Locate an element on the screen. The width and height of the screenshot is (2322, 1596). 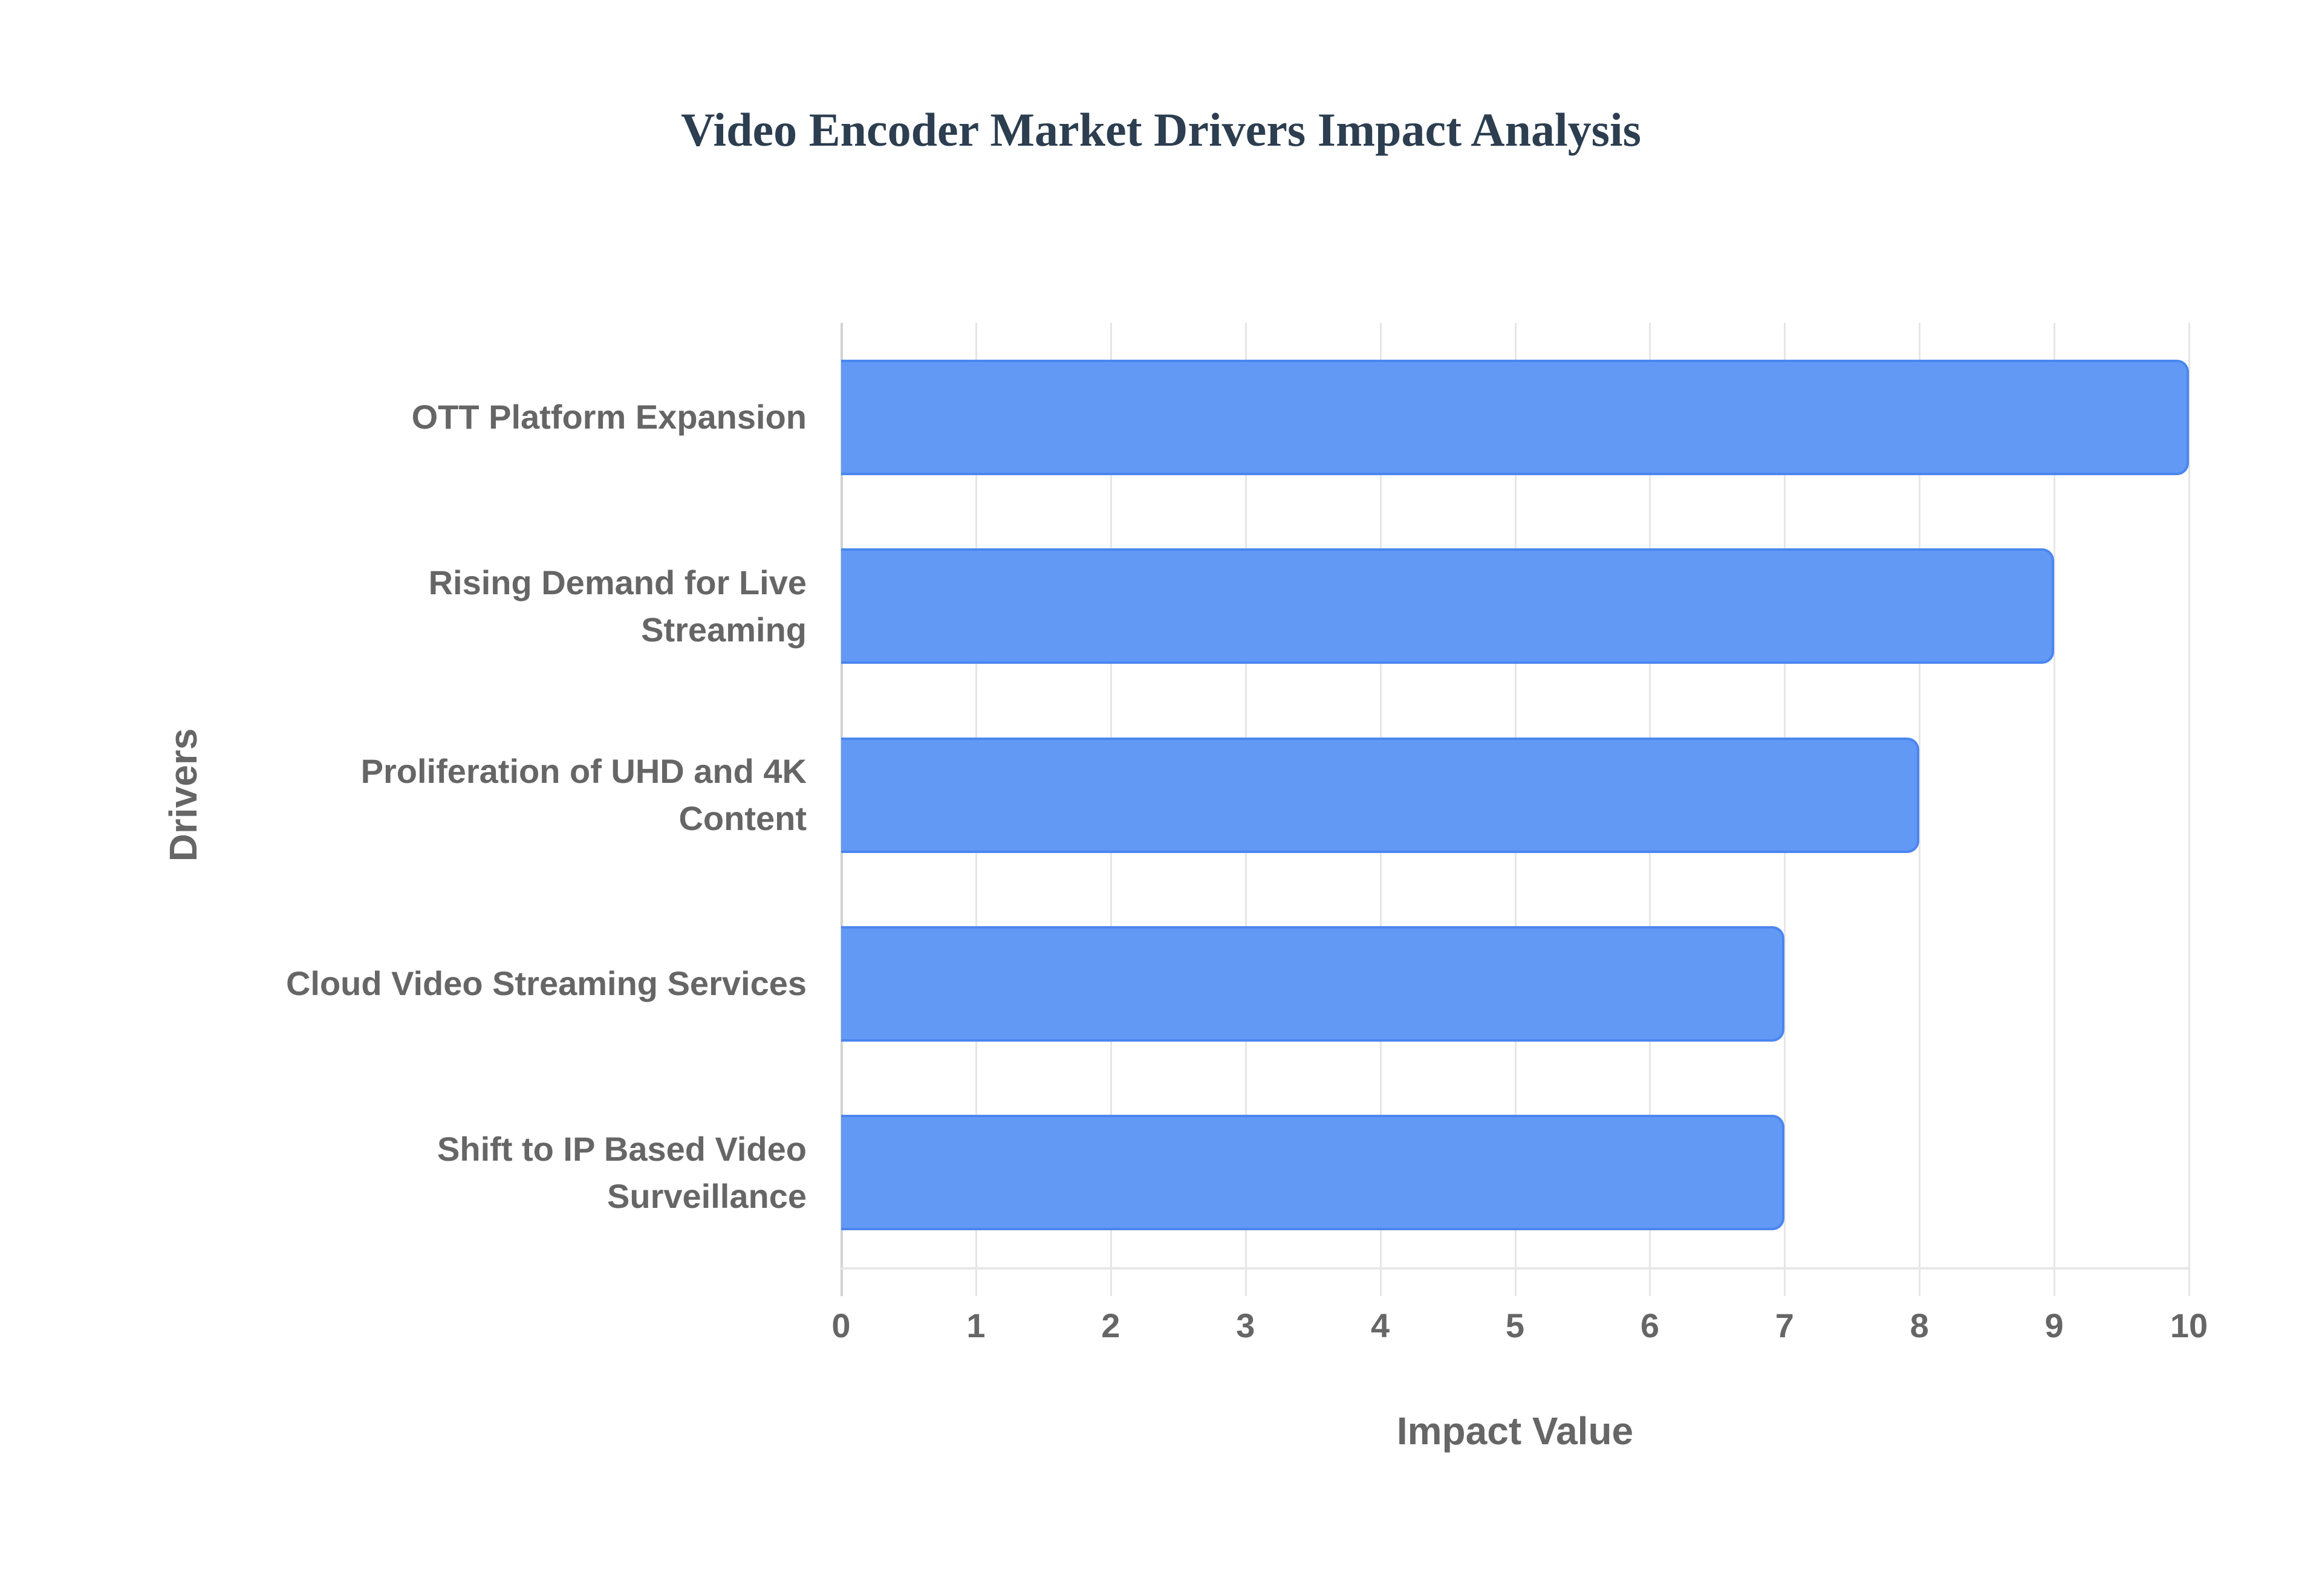
y-category-label: OTT Platform Expansion is located at coordinates (504, 417).